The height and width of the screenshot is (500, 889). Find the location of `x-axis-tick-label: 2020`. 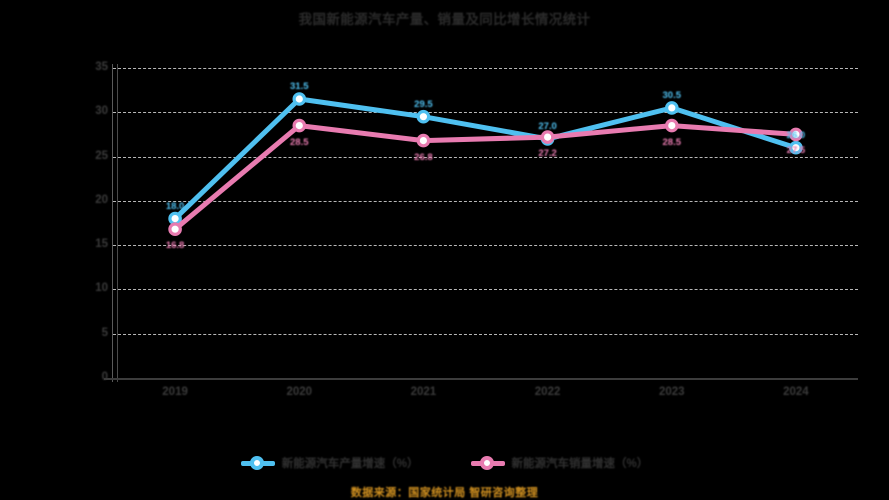

x-axis-tick-label: 2020 is located at coordinates (299, 392).